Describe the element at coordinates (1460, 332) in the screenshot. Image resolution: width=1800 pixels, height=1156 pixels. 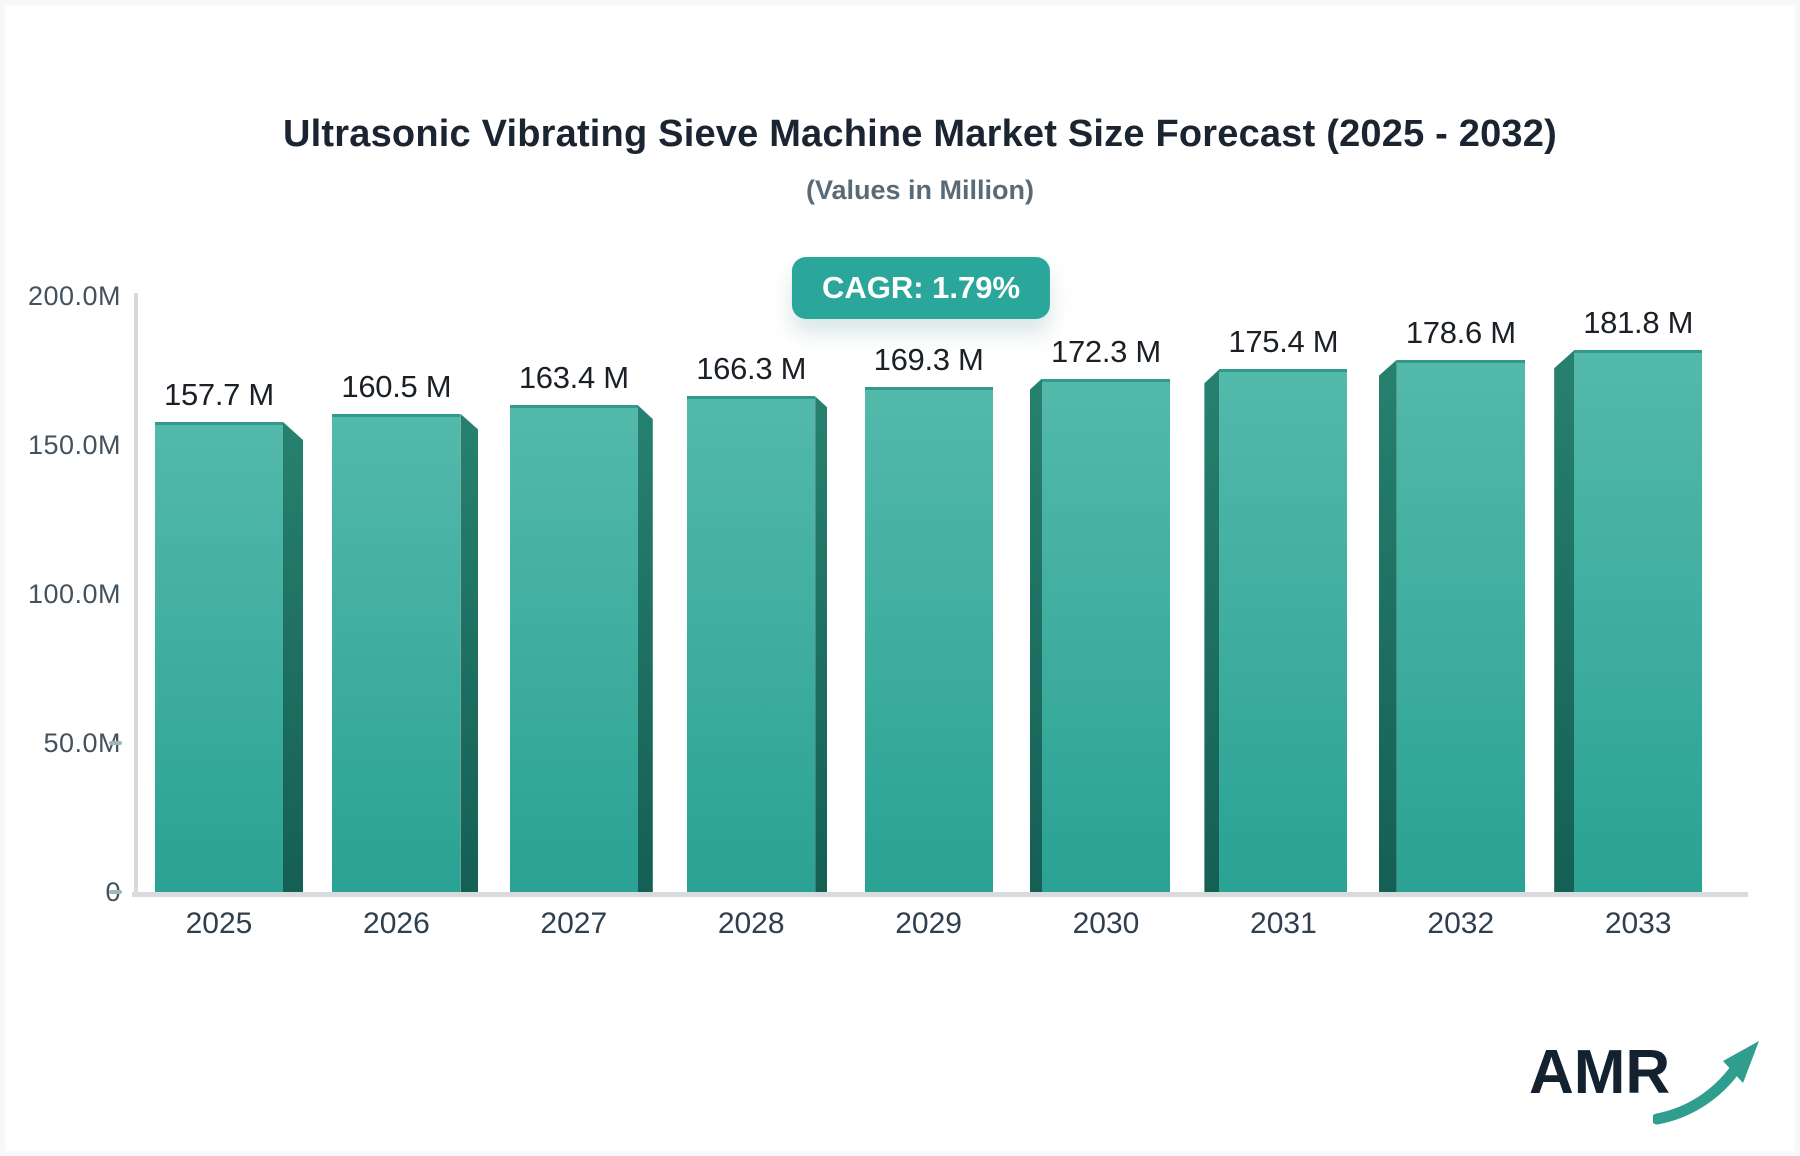
I see `bar-value-label: 178.6 M` at that location.